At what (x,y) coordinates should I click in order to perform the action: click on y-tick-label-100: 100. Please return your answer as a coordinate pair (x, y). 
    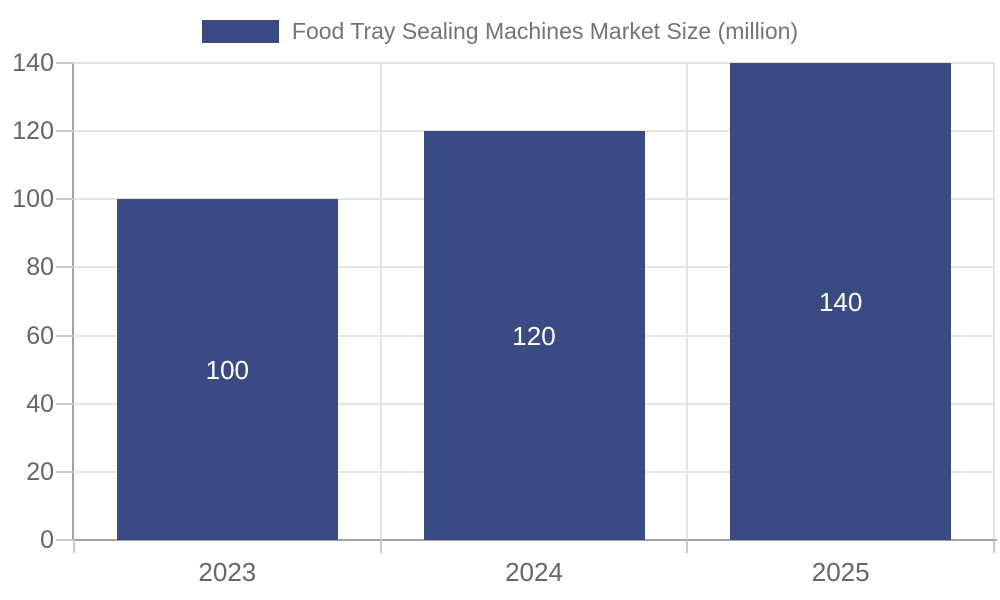
    Looking at the image, I should click on (33, 199).